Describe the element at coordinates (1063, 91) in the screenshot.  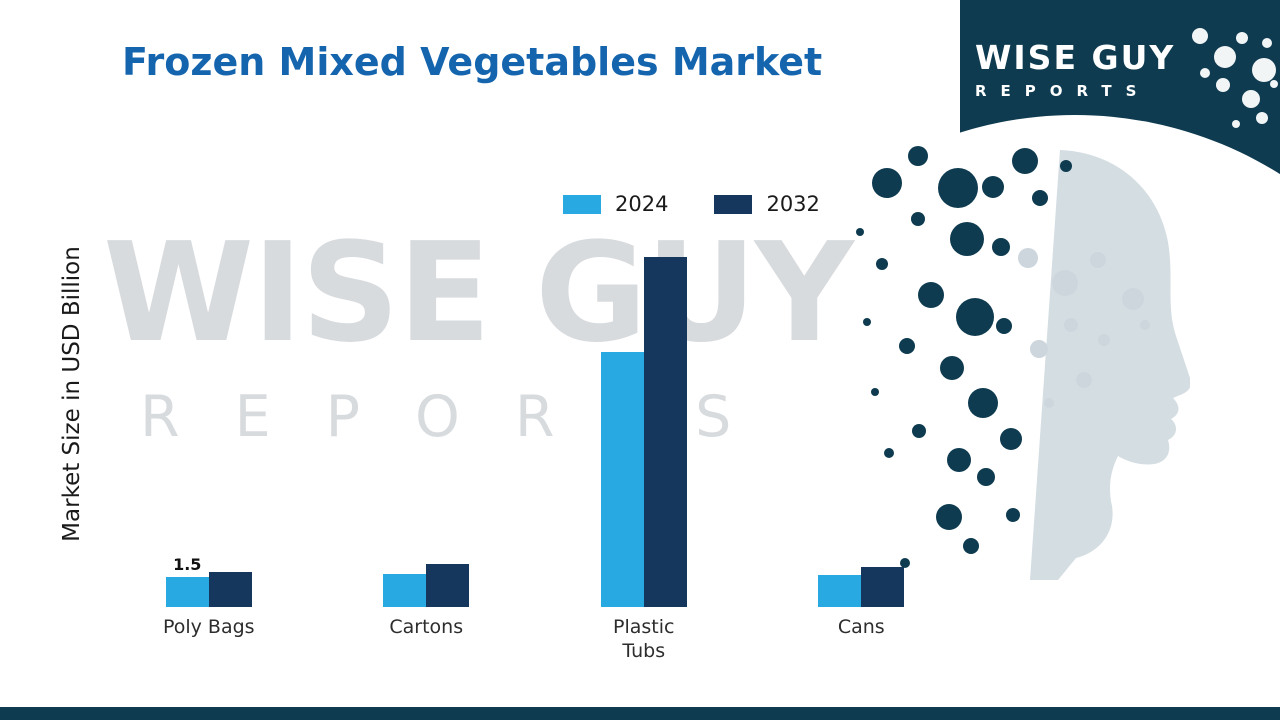
I see `brand-tagline: REPORTS` at that location.